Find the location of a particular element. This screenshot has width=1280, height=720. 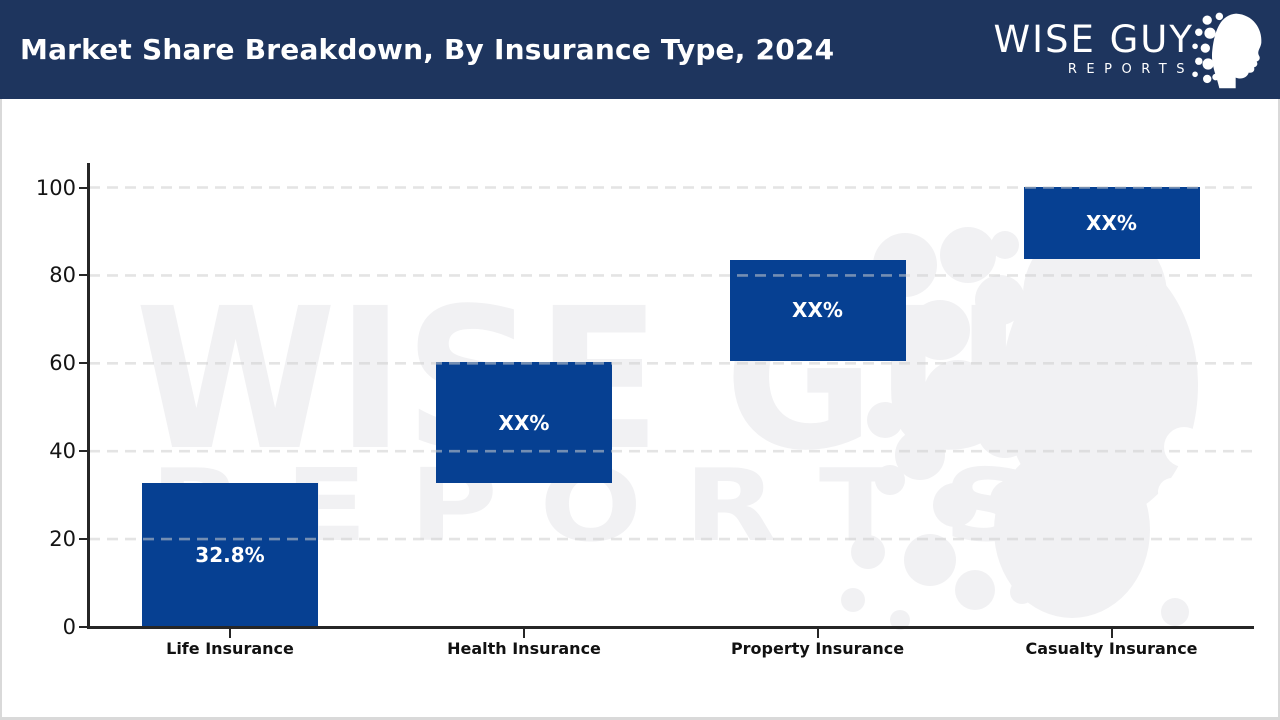

logo-text: WISE GUY REPORTS is located at coordinates (1093, 48).